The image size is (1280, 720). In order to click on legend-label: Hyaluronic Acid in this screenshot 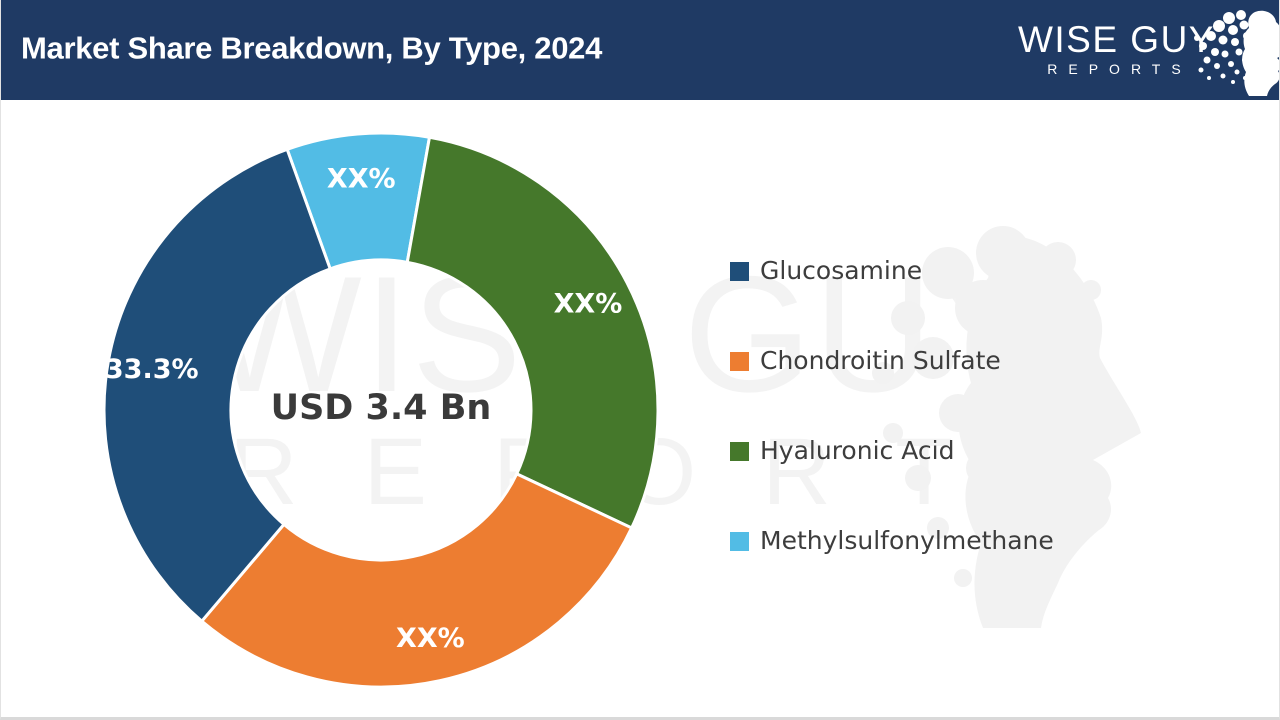, I will do `click(857, 450)`.